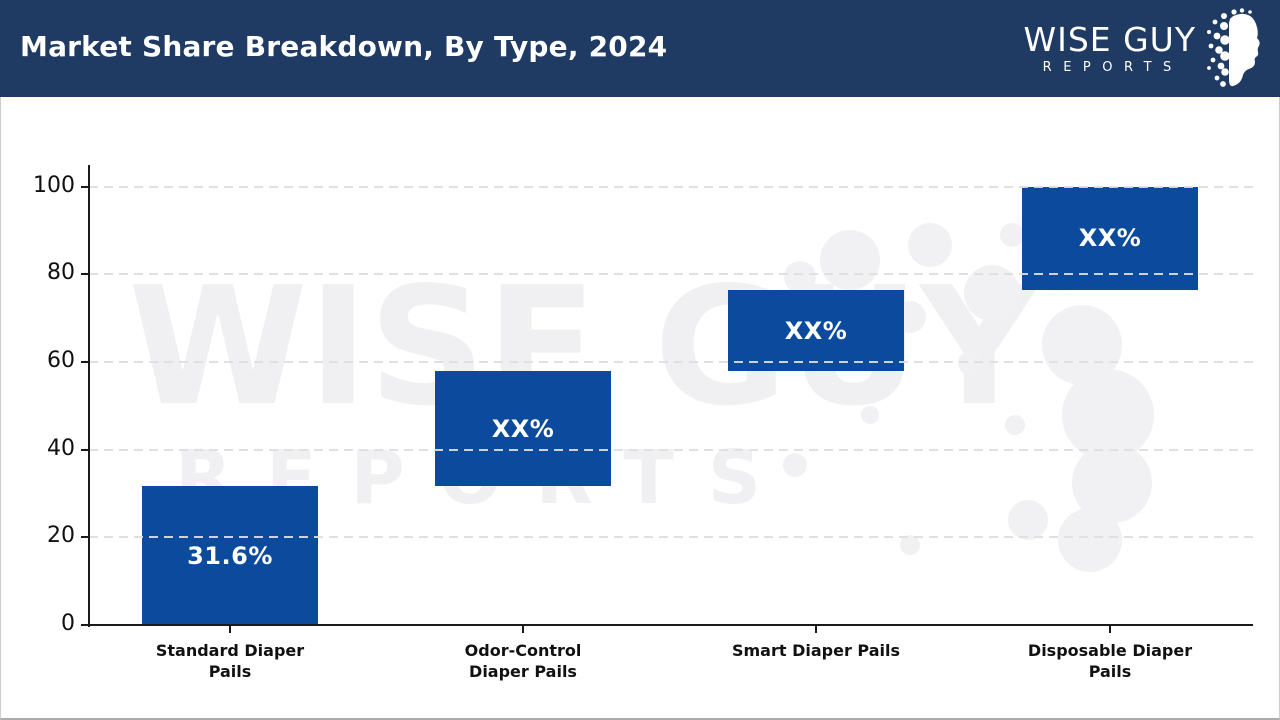 The width and height of the screenshot is (1280, 720). I want to click on y-tick-label-0: 0, so click(68, 623).